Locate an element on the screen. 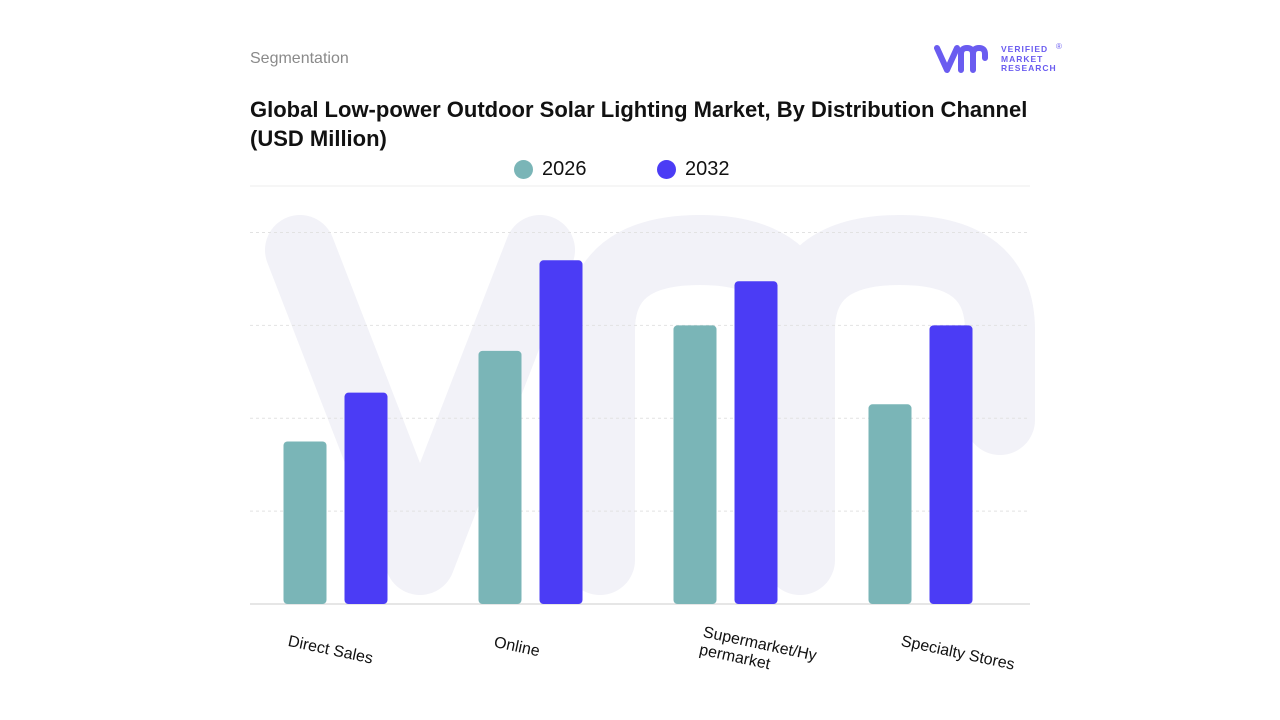 Image resolution: width=1280 pixels, height=720 pixels. bar-2032-specialty-stores is located at coordinates (951, 464).